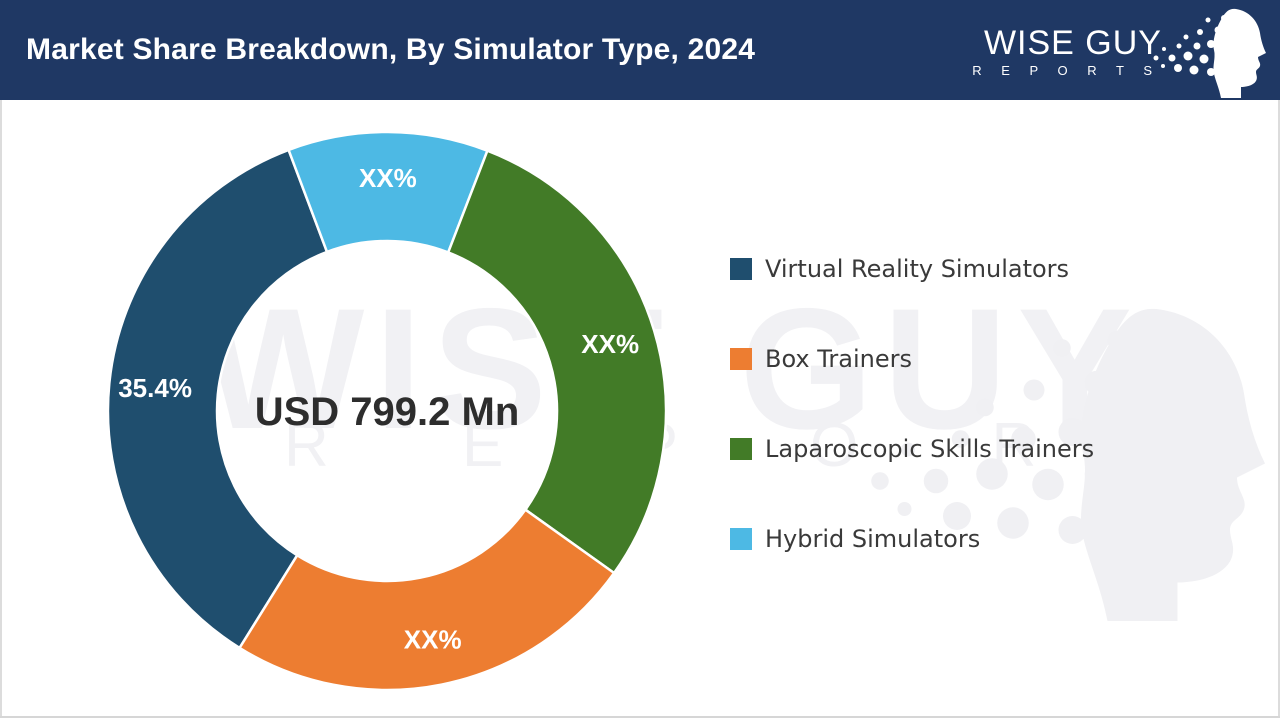 This screenshot has width=1280, height=720. I want to click on legend-swatch-laparoscopic-skills-trainers, so click(741, 449).